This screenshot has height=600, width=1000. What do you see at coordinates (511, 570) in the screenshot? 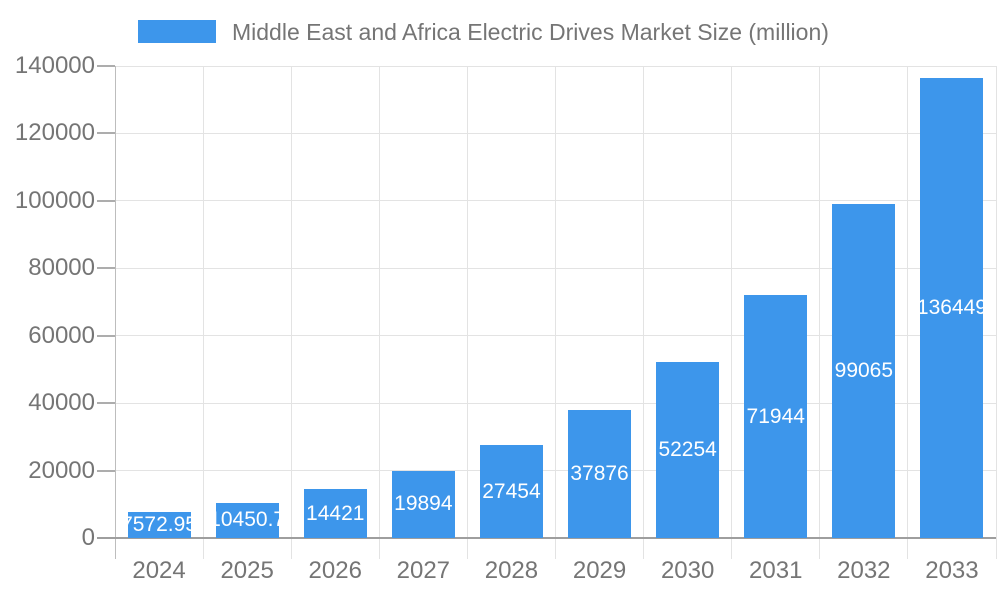
I see `x-tick-label: 2028` at bounding box center [511, 570].